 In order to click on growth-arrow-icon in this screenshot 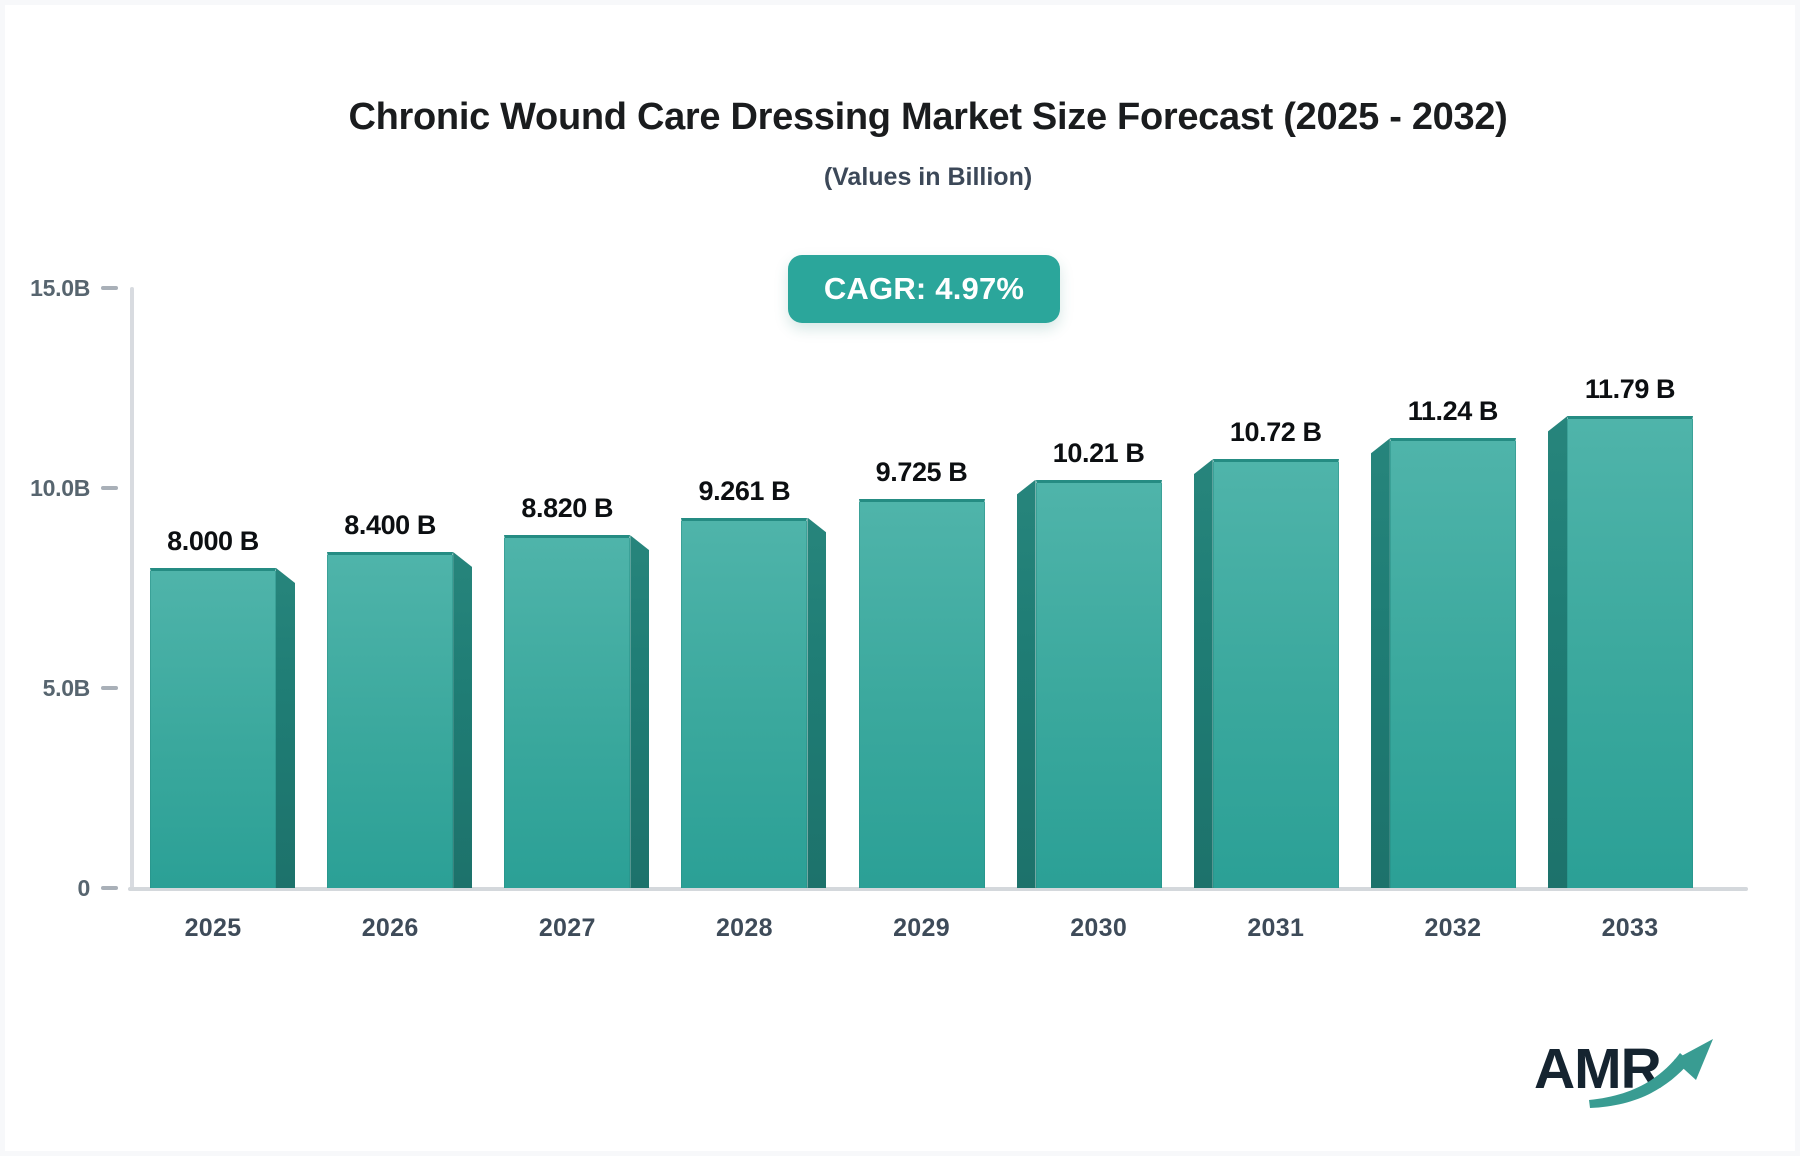, I will do `click(1651, 1073)`.